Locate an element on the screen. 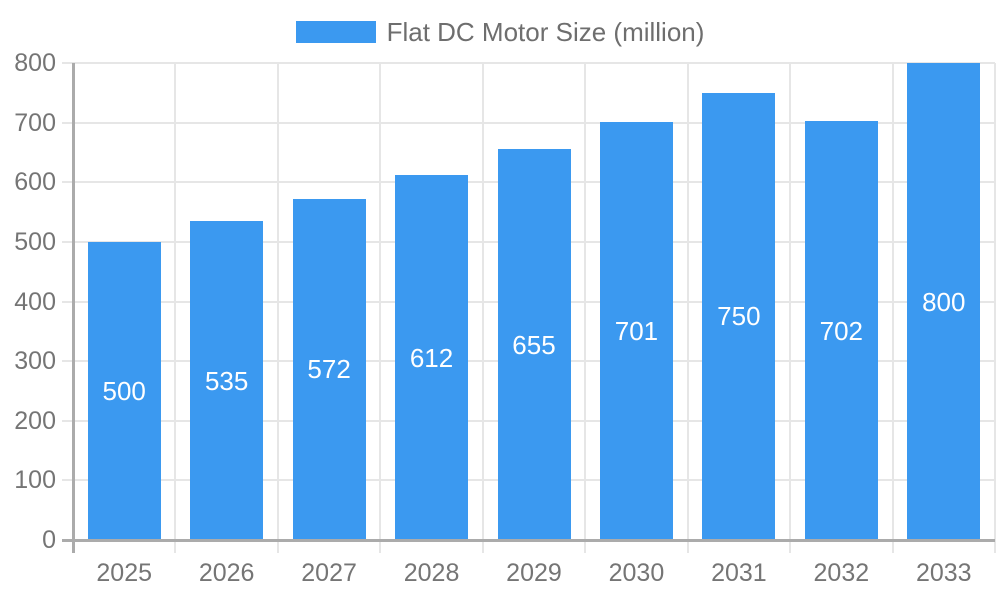 This screenshot has height=600, width=1000. x-tick-label: 2033 is located at coordinates (943, 573).